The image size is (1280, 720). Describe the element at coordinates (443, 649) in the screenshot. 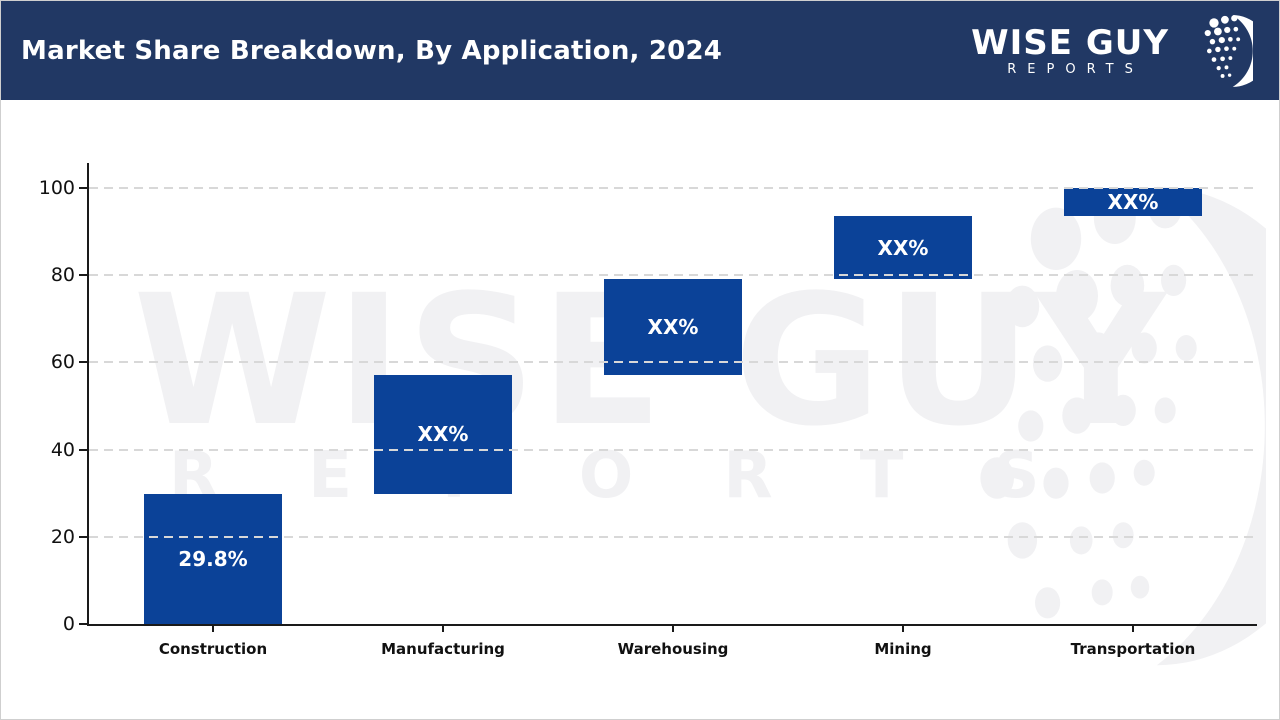

I see `x-category-label-manufacturing: Manufacturing` at that location.